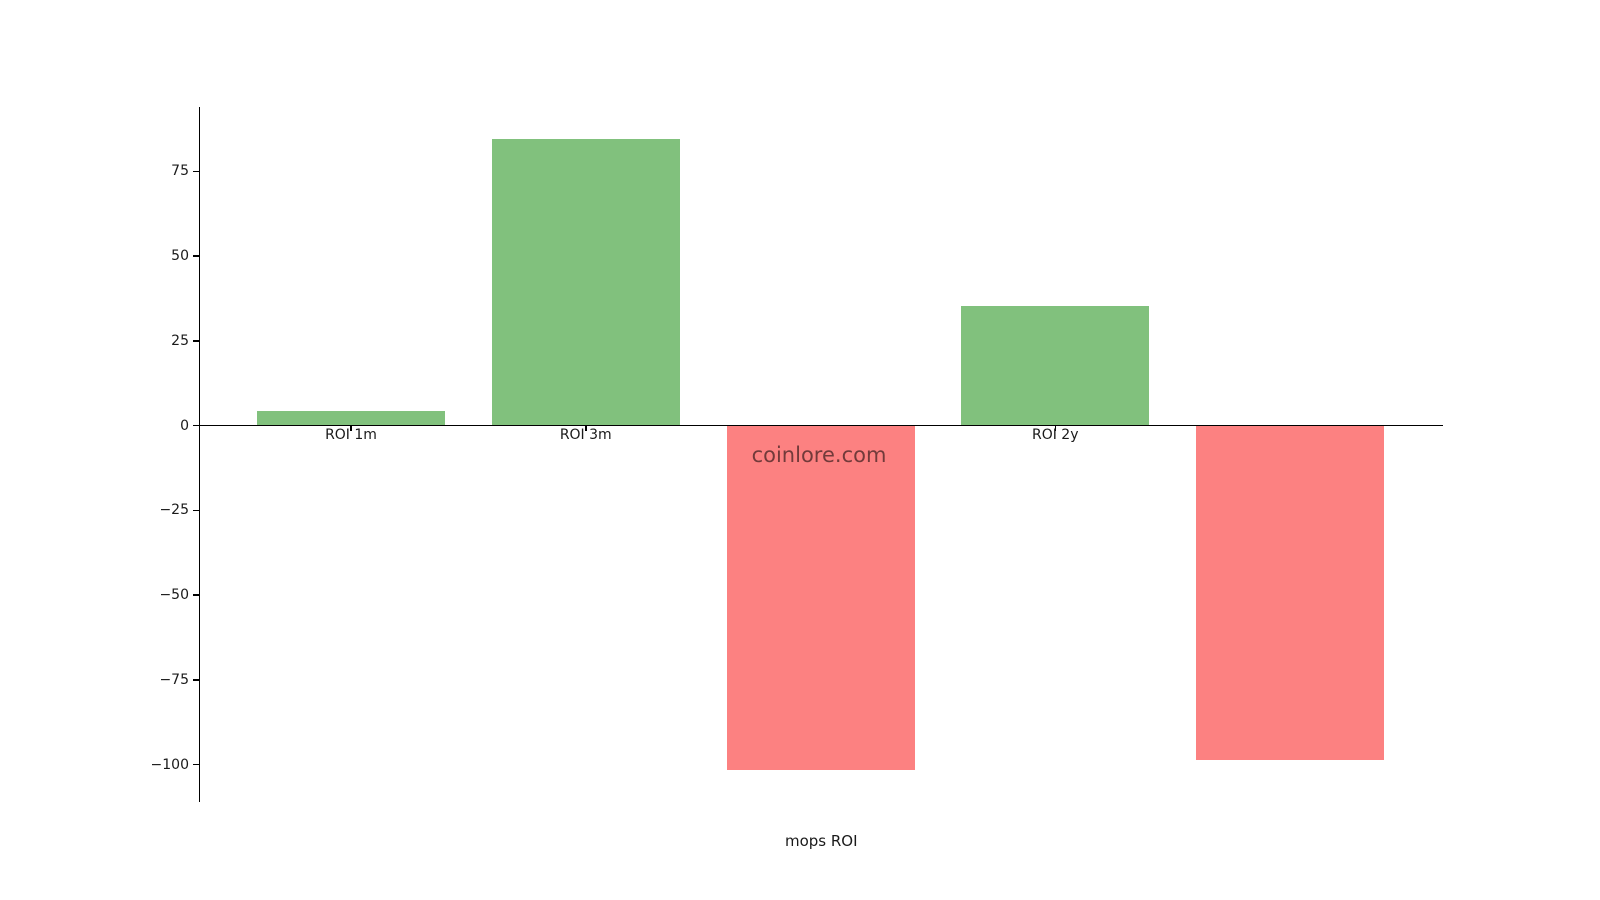 The height and width of the screenshot is (900, 1600). I want to click on y-axis-tick-label: −25, so click(174, 510).